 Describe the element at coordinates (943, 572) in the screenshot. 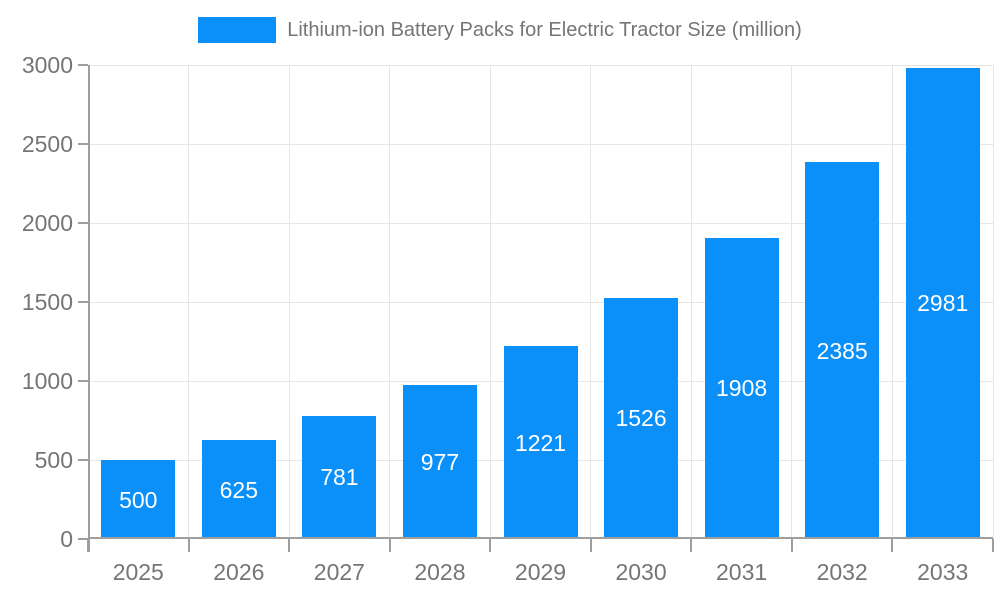

I see `x-tick-label: 2033` at that location.